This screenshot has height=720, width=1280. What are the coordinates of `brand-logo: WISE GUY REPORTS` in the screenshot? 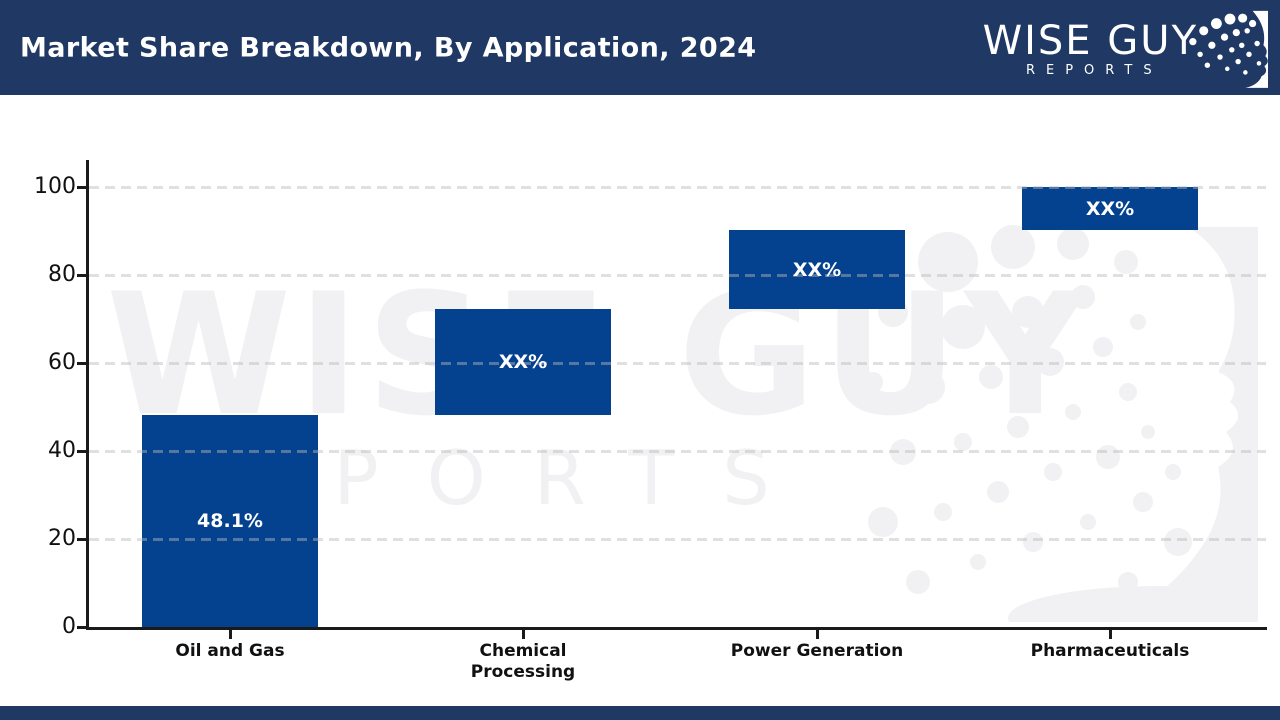 It's located at (1125, 48).